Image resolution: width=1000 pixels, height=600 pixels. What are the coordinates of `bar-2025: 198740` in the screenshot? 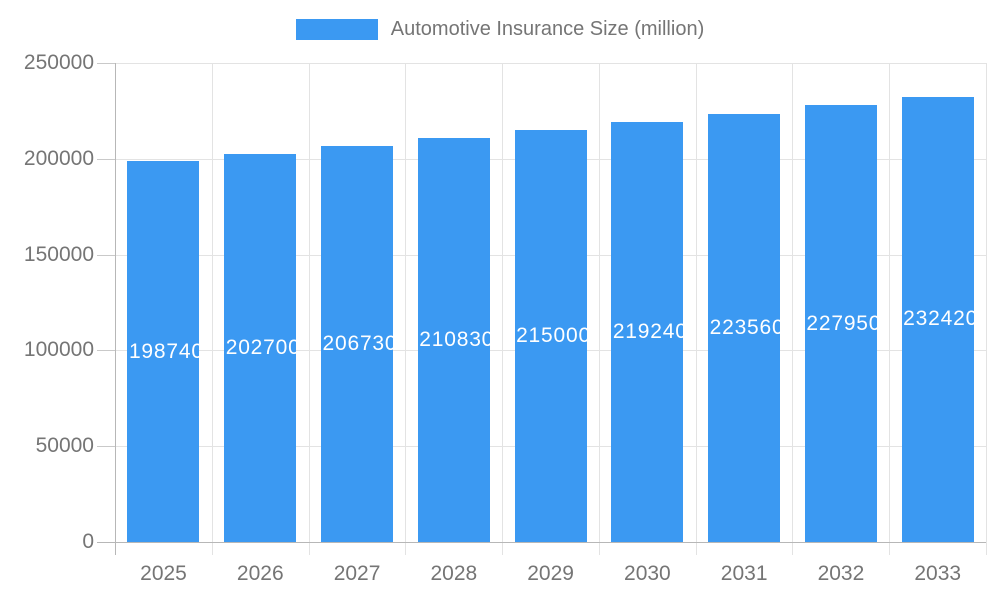 It's located at (163, 351).